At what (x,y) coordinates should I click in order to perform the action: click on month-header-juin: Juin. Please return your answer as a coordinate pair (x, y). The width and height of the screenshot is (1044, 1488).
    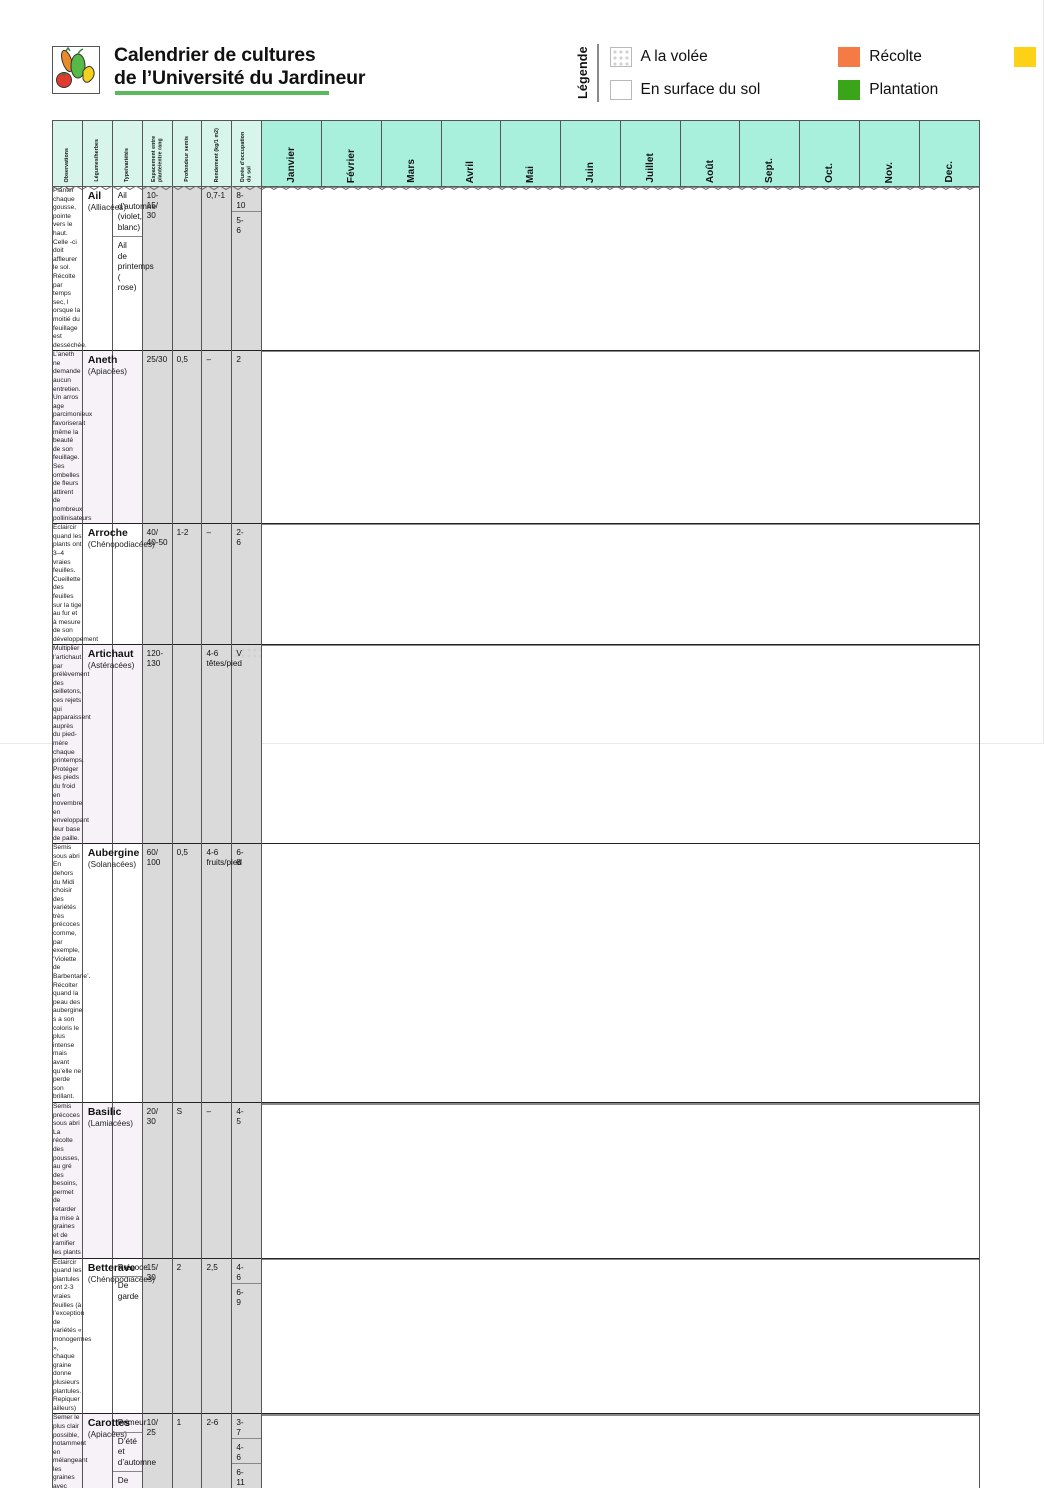
    Looking at the image, I should click on (591, 154).